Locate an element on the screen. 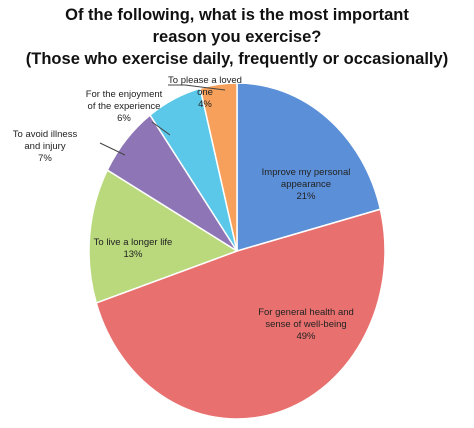 The height and width of the screenshot is (428, 474). category-label: Improve my personal appearance is located at coordinates (306, 178).